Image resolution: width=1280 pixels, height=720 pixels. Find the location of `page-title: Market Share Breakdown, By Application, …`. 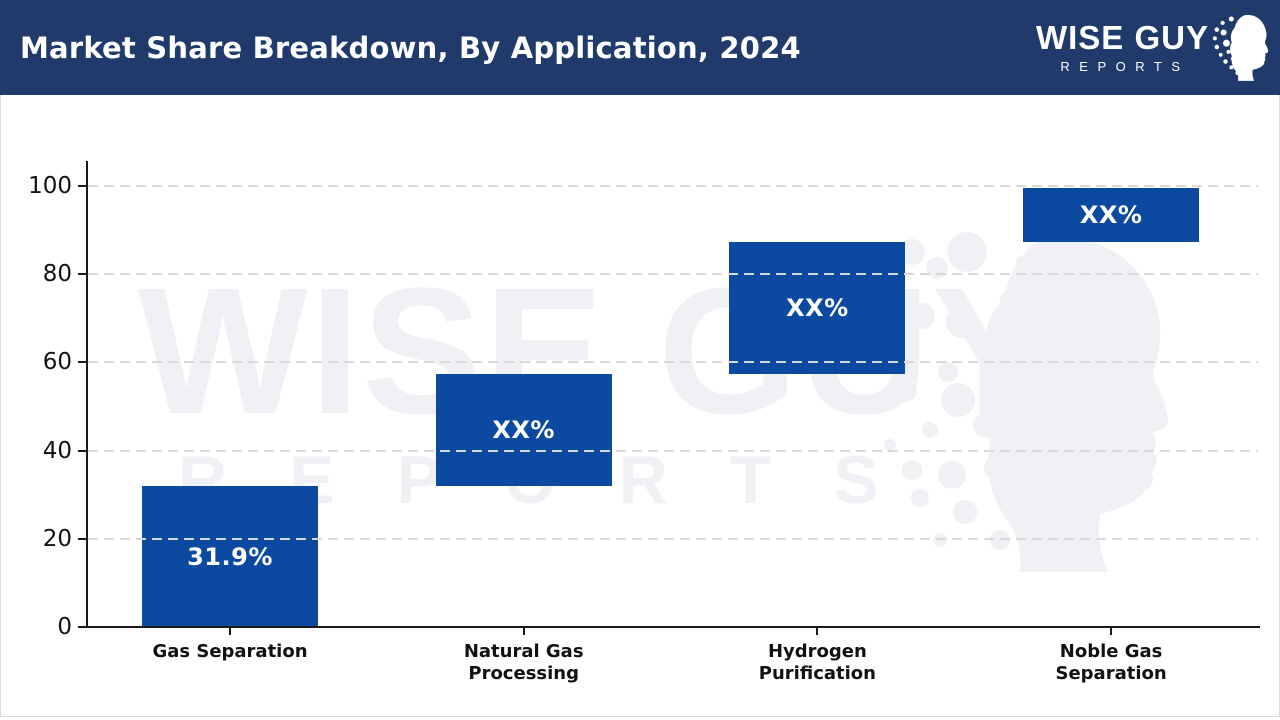

page-title: Market Share Breakdown, By Application, … is located at coordinates (410, 47).